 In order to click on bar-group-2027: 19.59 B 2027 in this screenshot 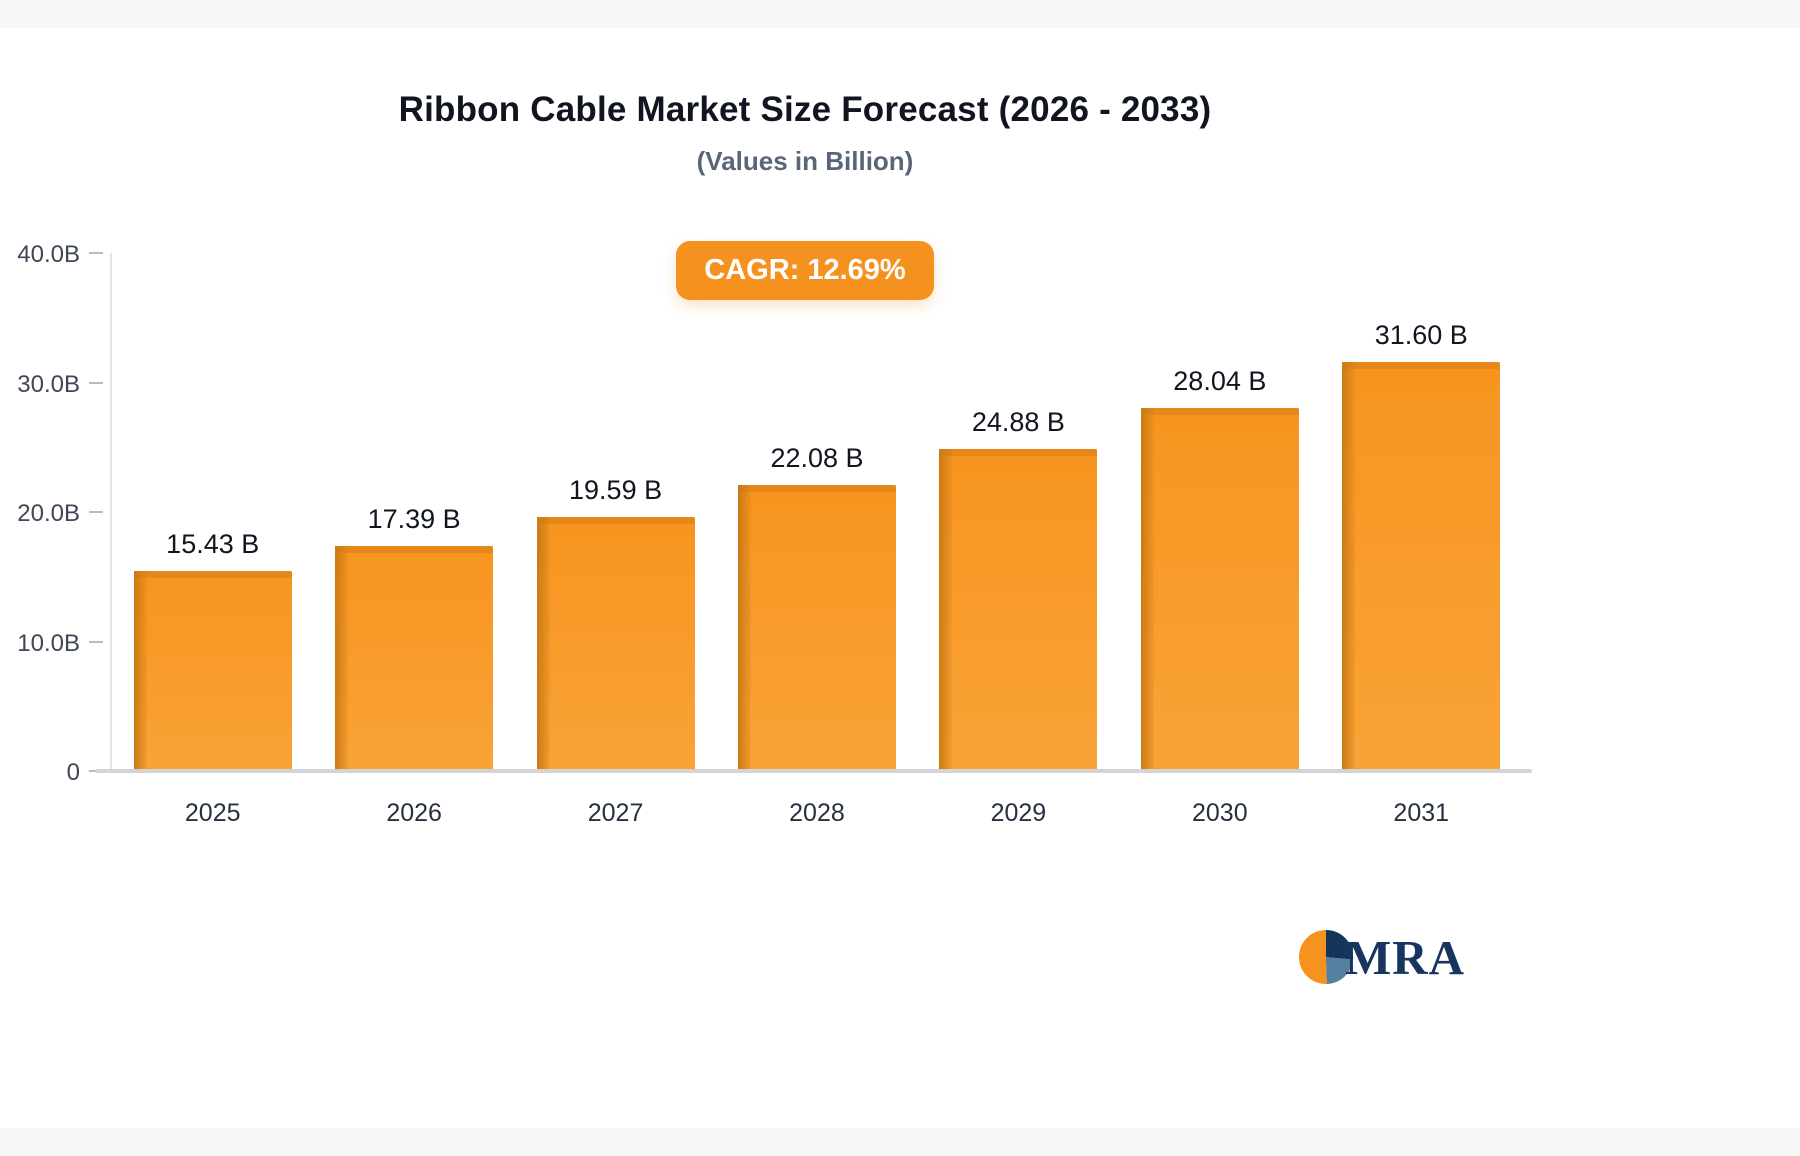, I will do `click(615, 540)`.